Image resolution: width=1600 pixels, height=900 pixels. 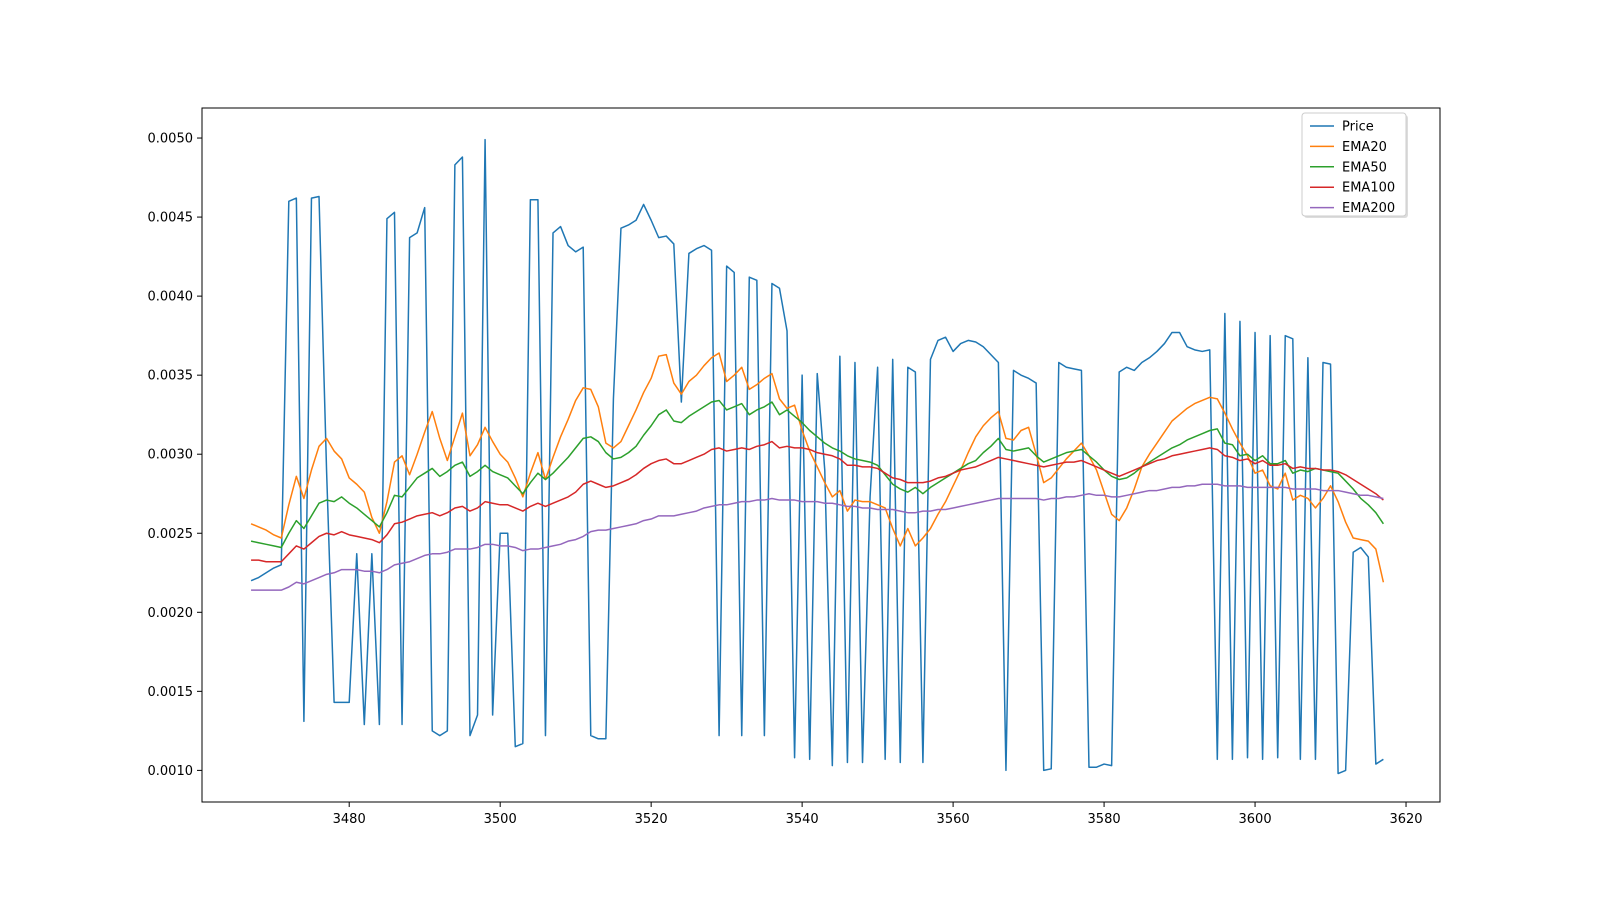 I want to click on series-line-ema50, so click(x=817, y=474).